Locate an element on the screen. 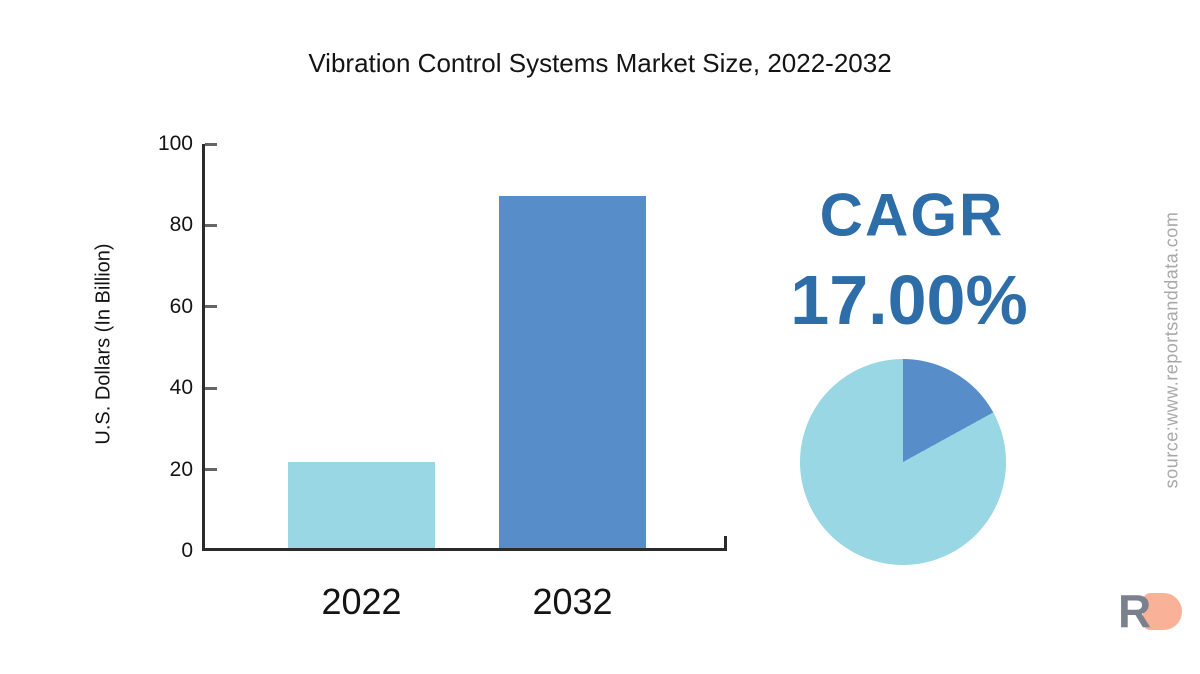  cagr-label: CAGR is located at coordinates (912, 215).